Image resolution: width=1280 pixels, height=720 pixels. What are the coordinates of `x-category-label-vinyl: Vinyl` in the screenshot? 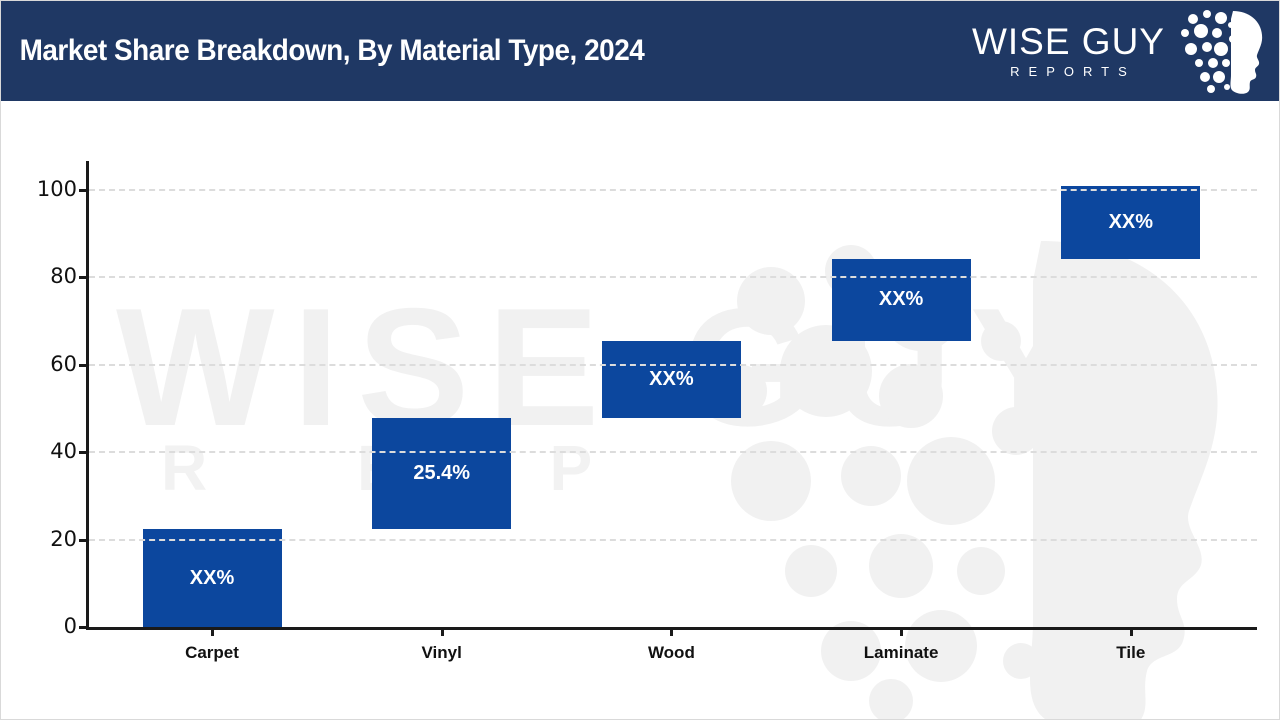 It's located at (441, 652).